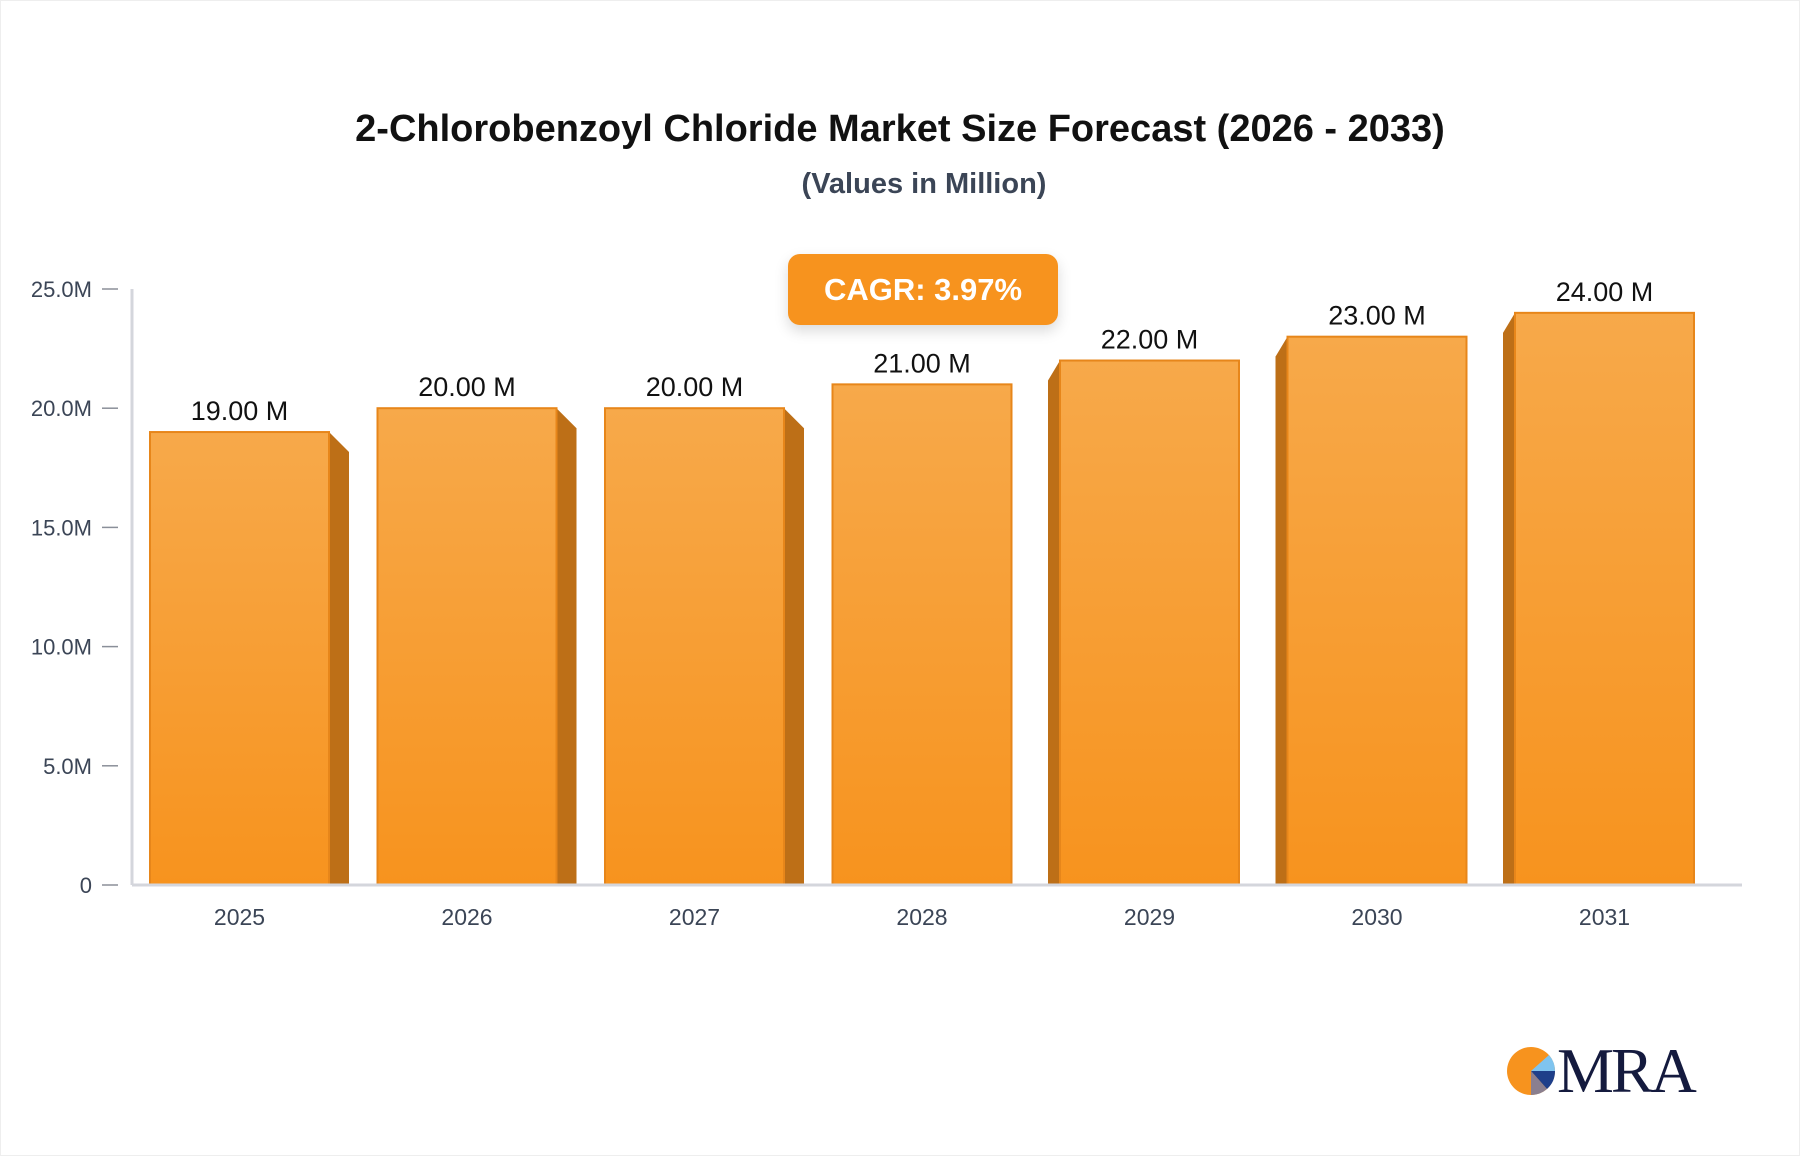 Image resolution: width=1800 pixels, height=1156 pixels. I want to click on cagr-badge: CAGR: 3.97%, so click(923, 289).